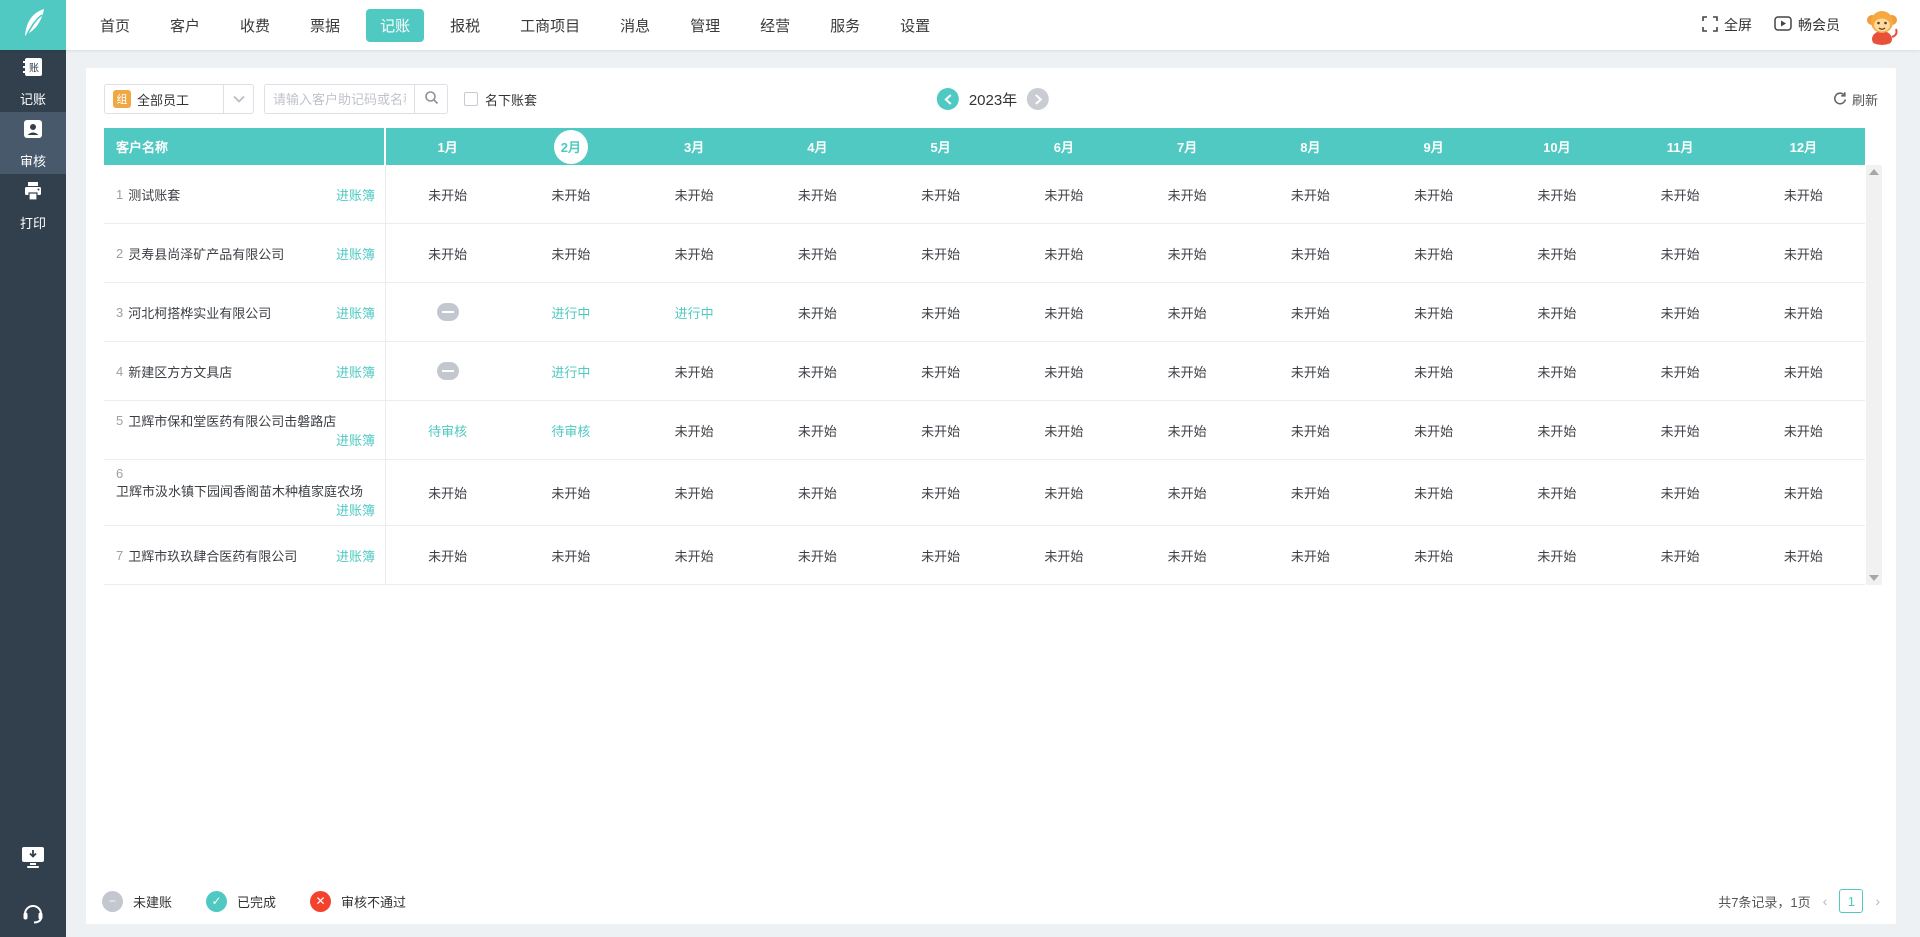  What do you see at coordinates (185, 26) in the screenshot?
I see `nav-item: 客户` at bounding box center [185, 26].